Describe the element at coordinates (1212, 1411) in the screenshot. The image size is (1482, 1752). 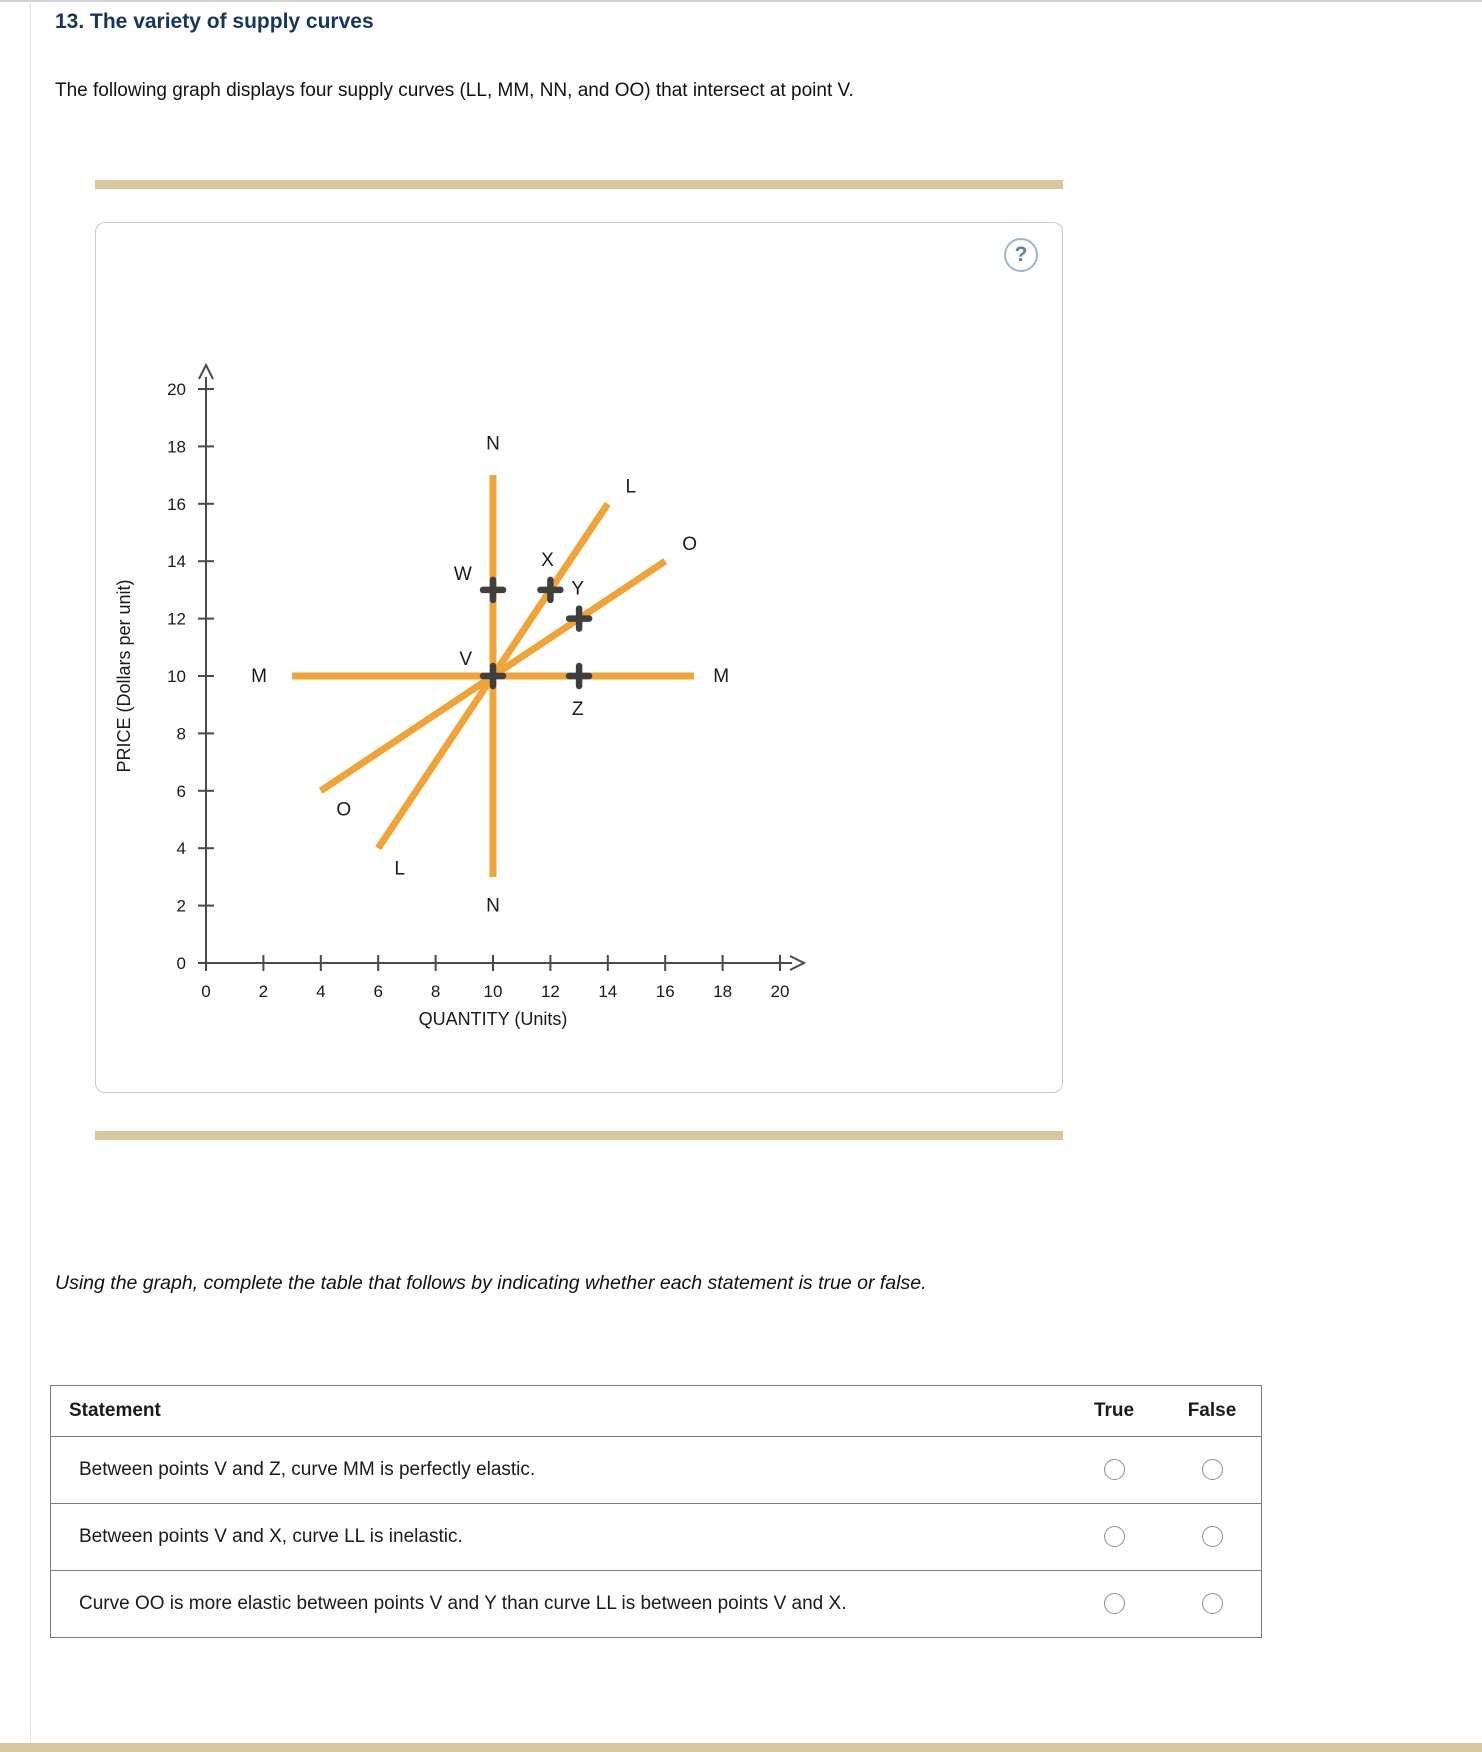
I see `false-column-header: False` at that location.